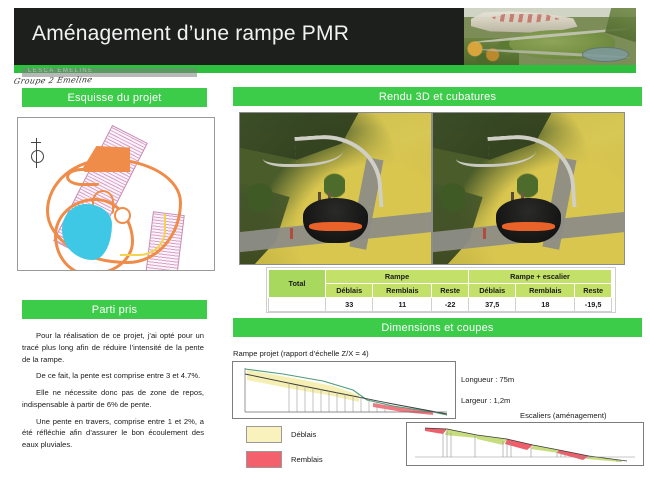  I want to click on table-value-deblais-1: 33, so click(349, 304).